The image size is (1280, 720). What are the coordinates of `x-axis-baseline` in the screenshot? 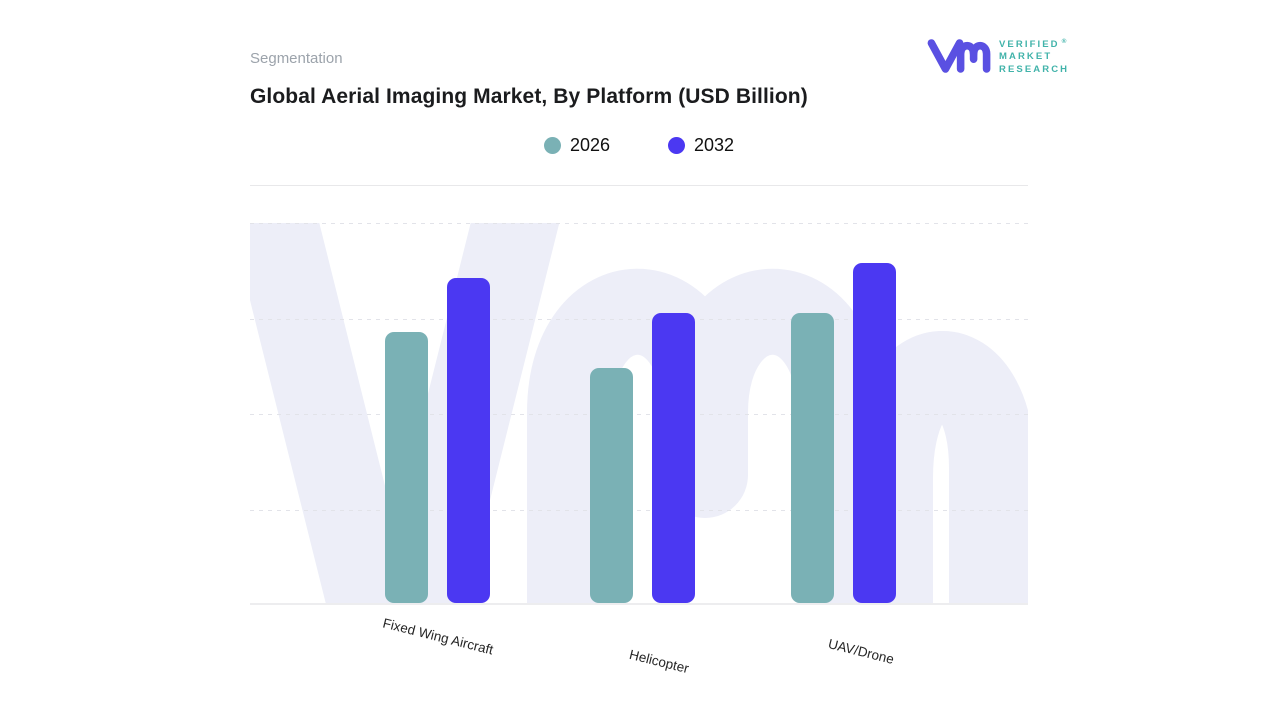 It's located at (639, 604).